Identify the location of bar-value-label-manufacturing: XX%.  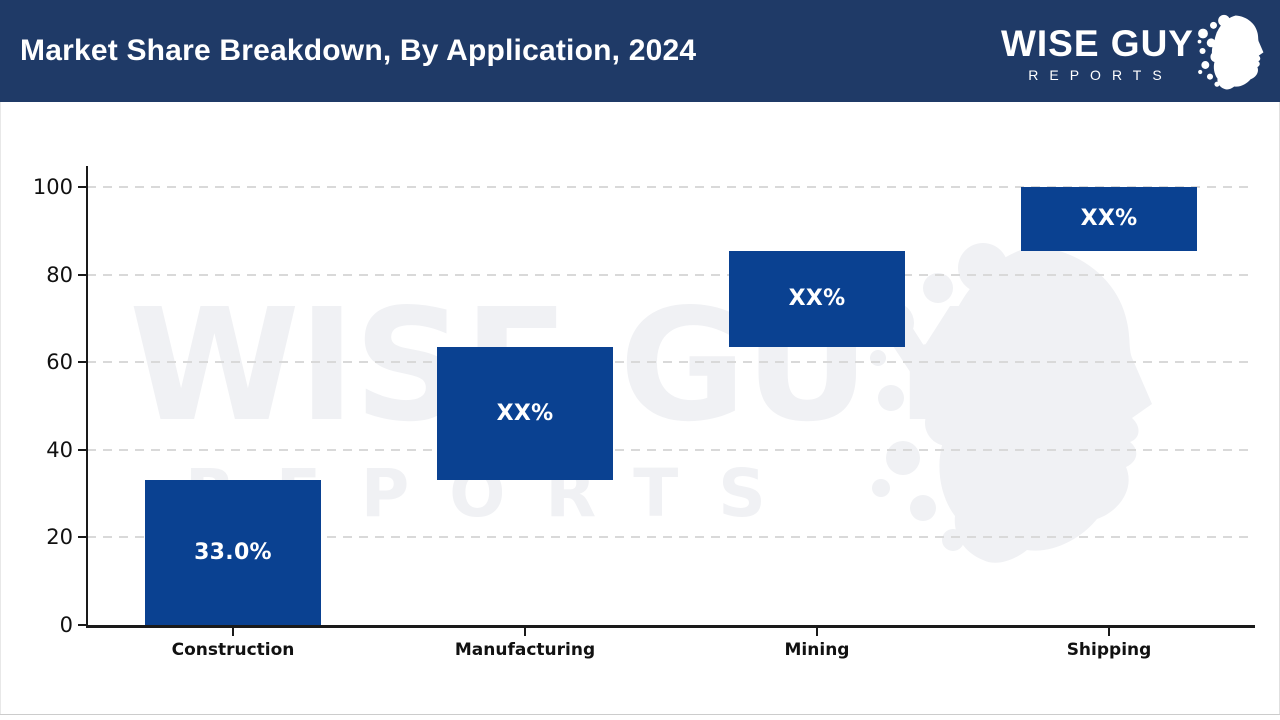
(525, 414).